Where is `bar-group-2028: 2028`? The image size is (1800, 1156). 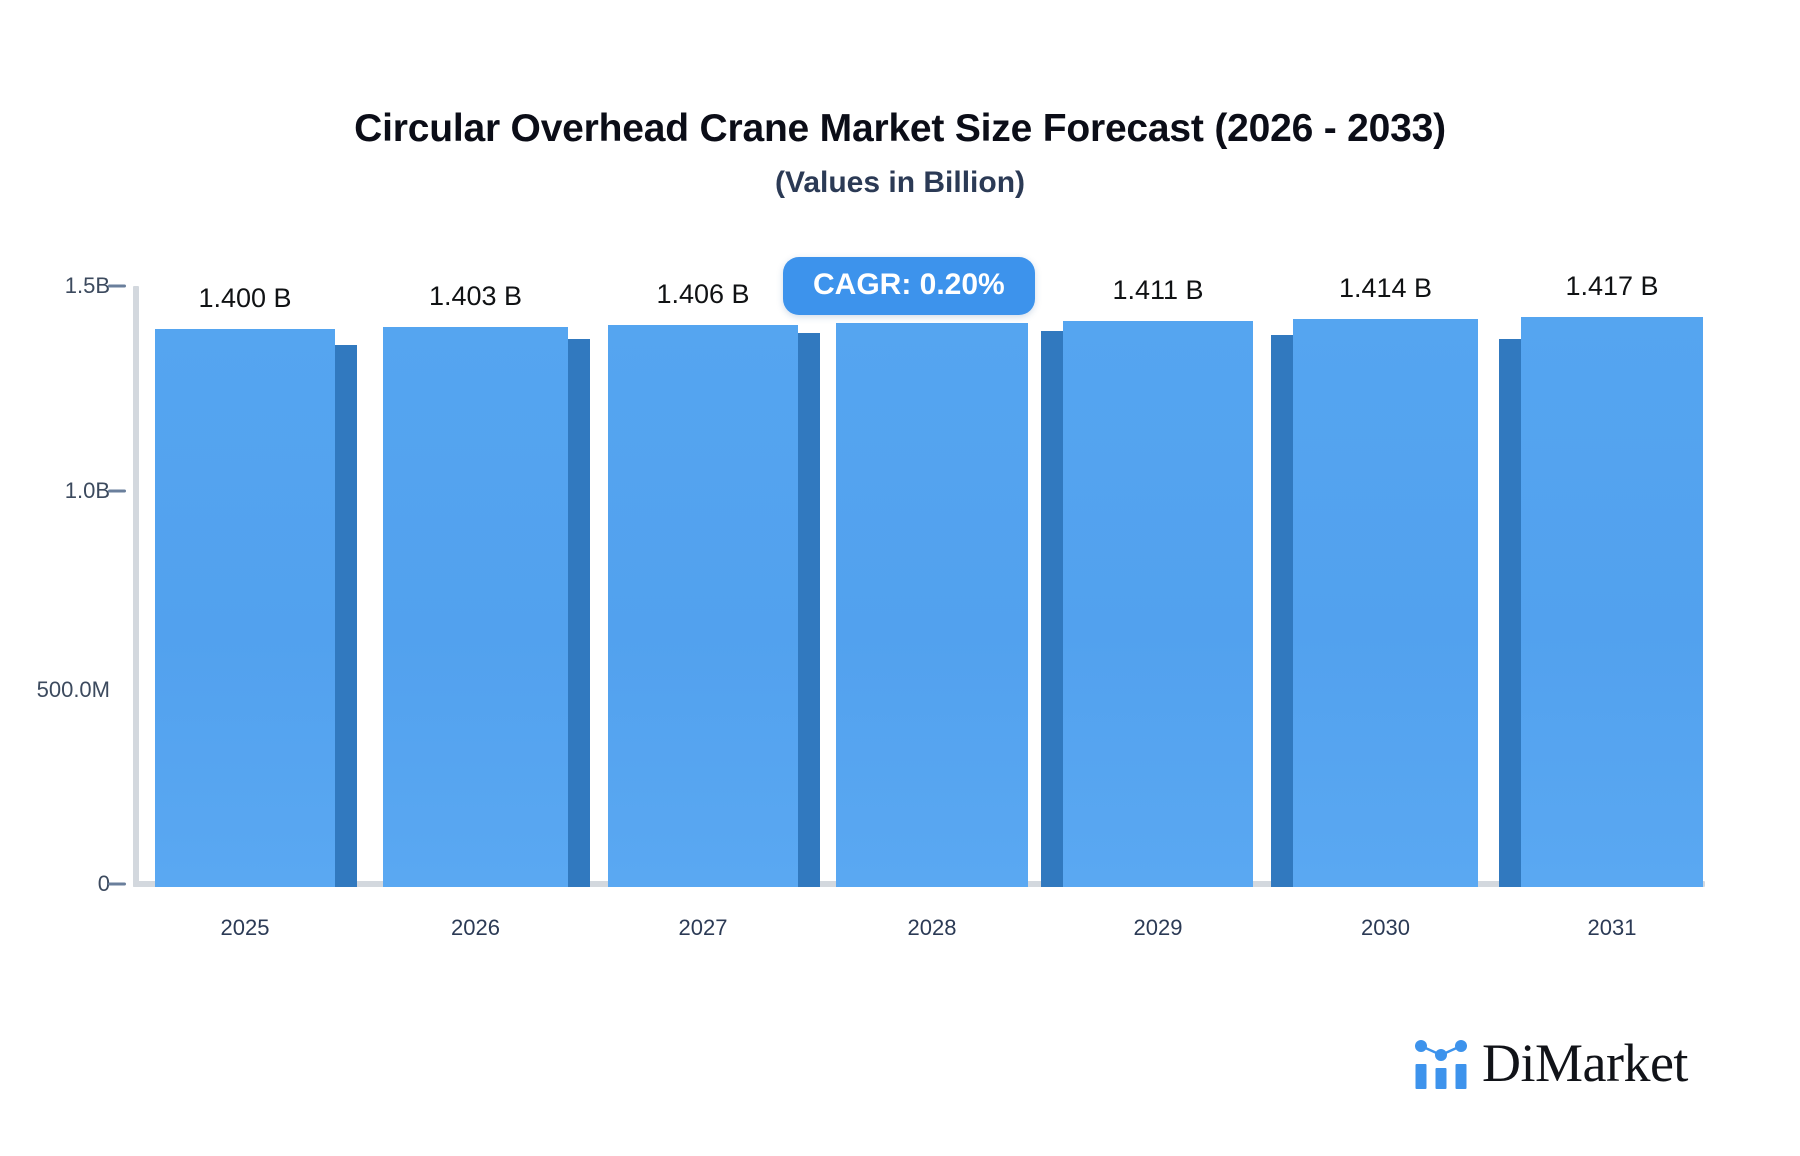 bar-group-2028: 2028 is located at coordinates (932, 631).